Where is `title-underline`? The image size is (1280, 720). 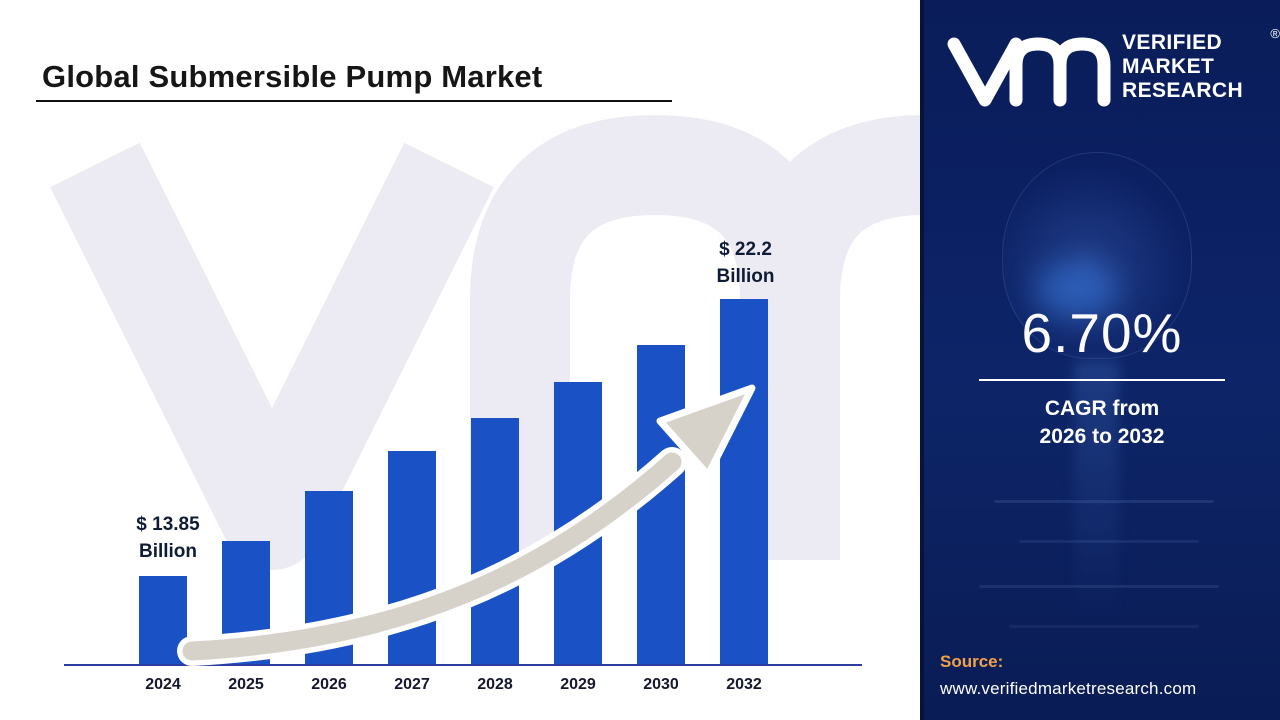
title-underline is located at coordinates (354, 101).